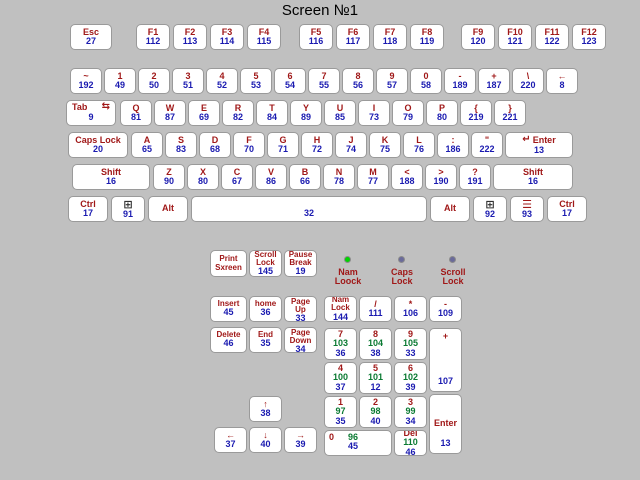  Describe the element at coordinates (410, 443) in the screenshot. I see `key-numpad-del: Del 110 46` at that location.